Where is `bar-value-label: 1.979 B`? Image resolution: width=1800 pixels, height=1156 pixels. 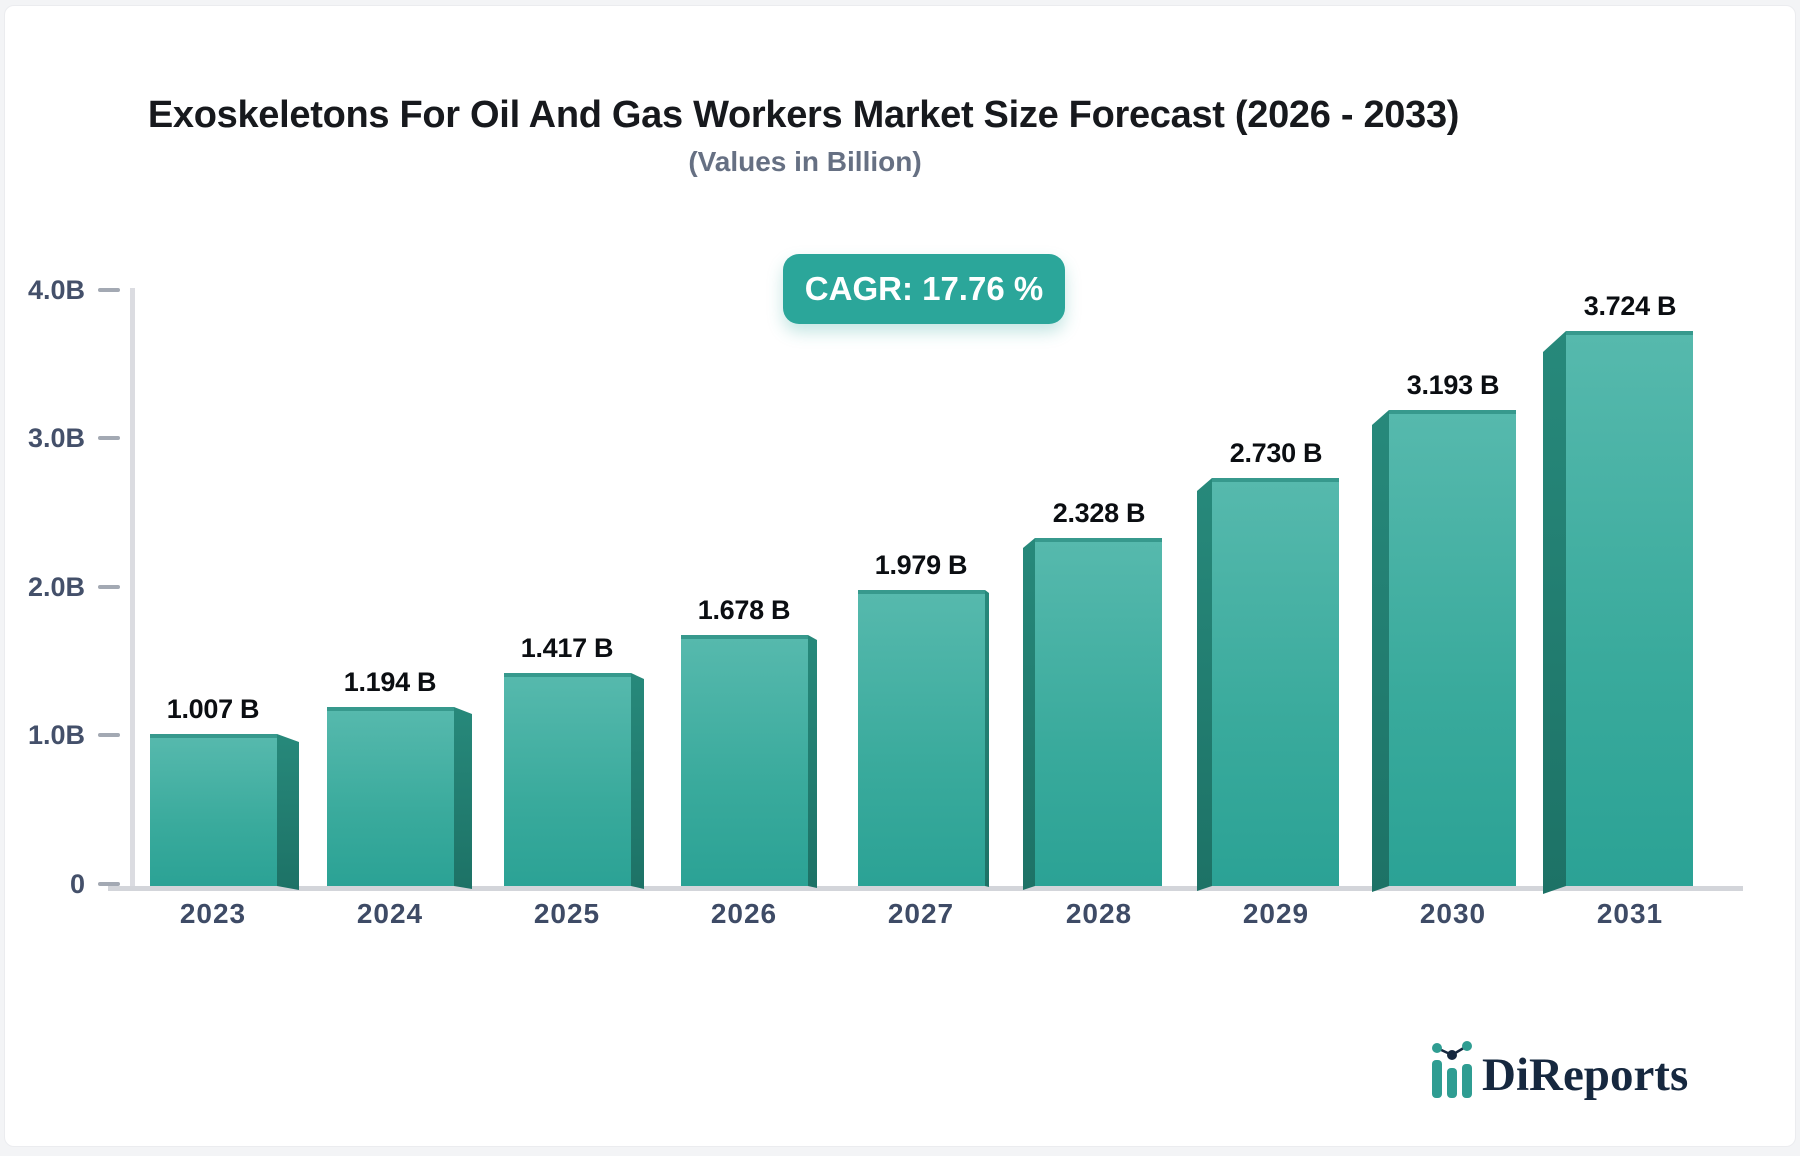 bar-value-label: 1.979 B is located at coordinates (921, 565).